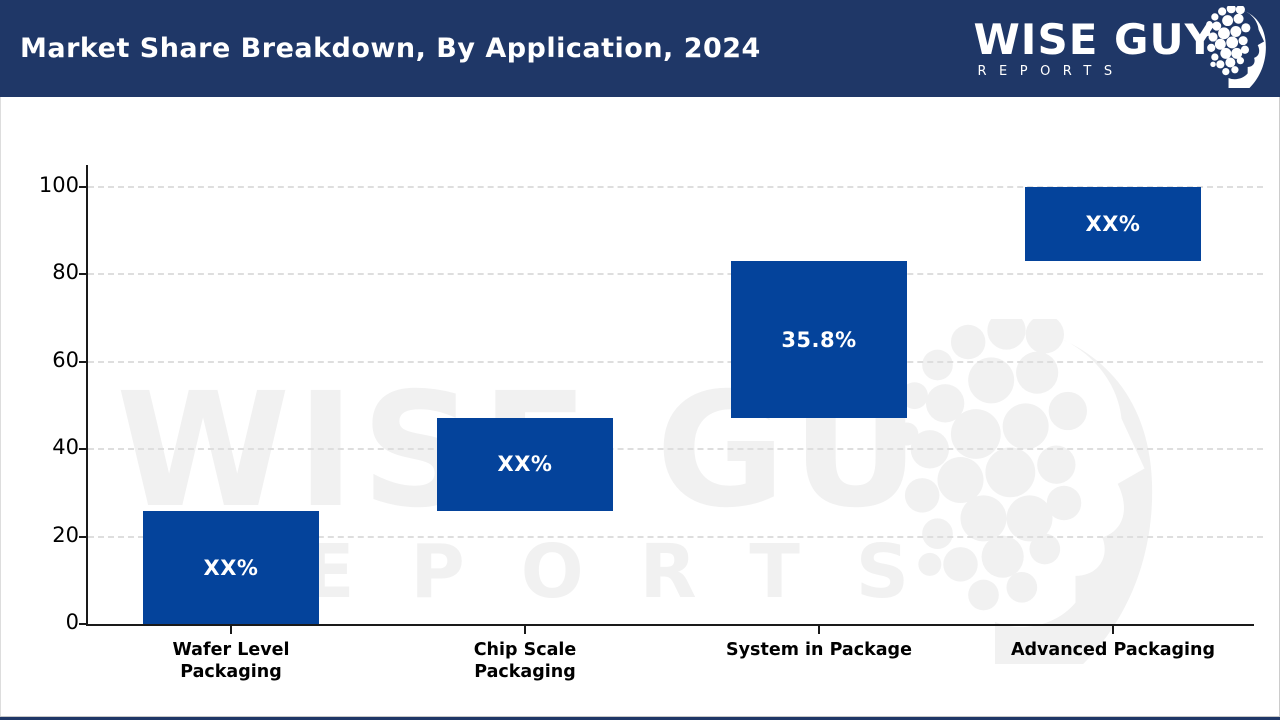 Image resolution: width=1280 pixels, height=720 pixels. Describe the element at coordinates (1051, 71) in the screenshot. I see `logo-reports: REPORTS` at that location.